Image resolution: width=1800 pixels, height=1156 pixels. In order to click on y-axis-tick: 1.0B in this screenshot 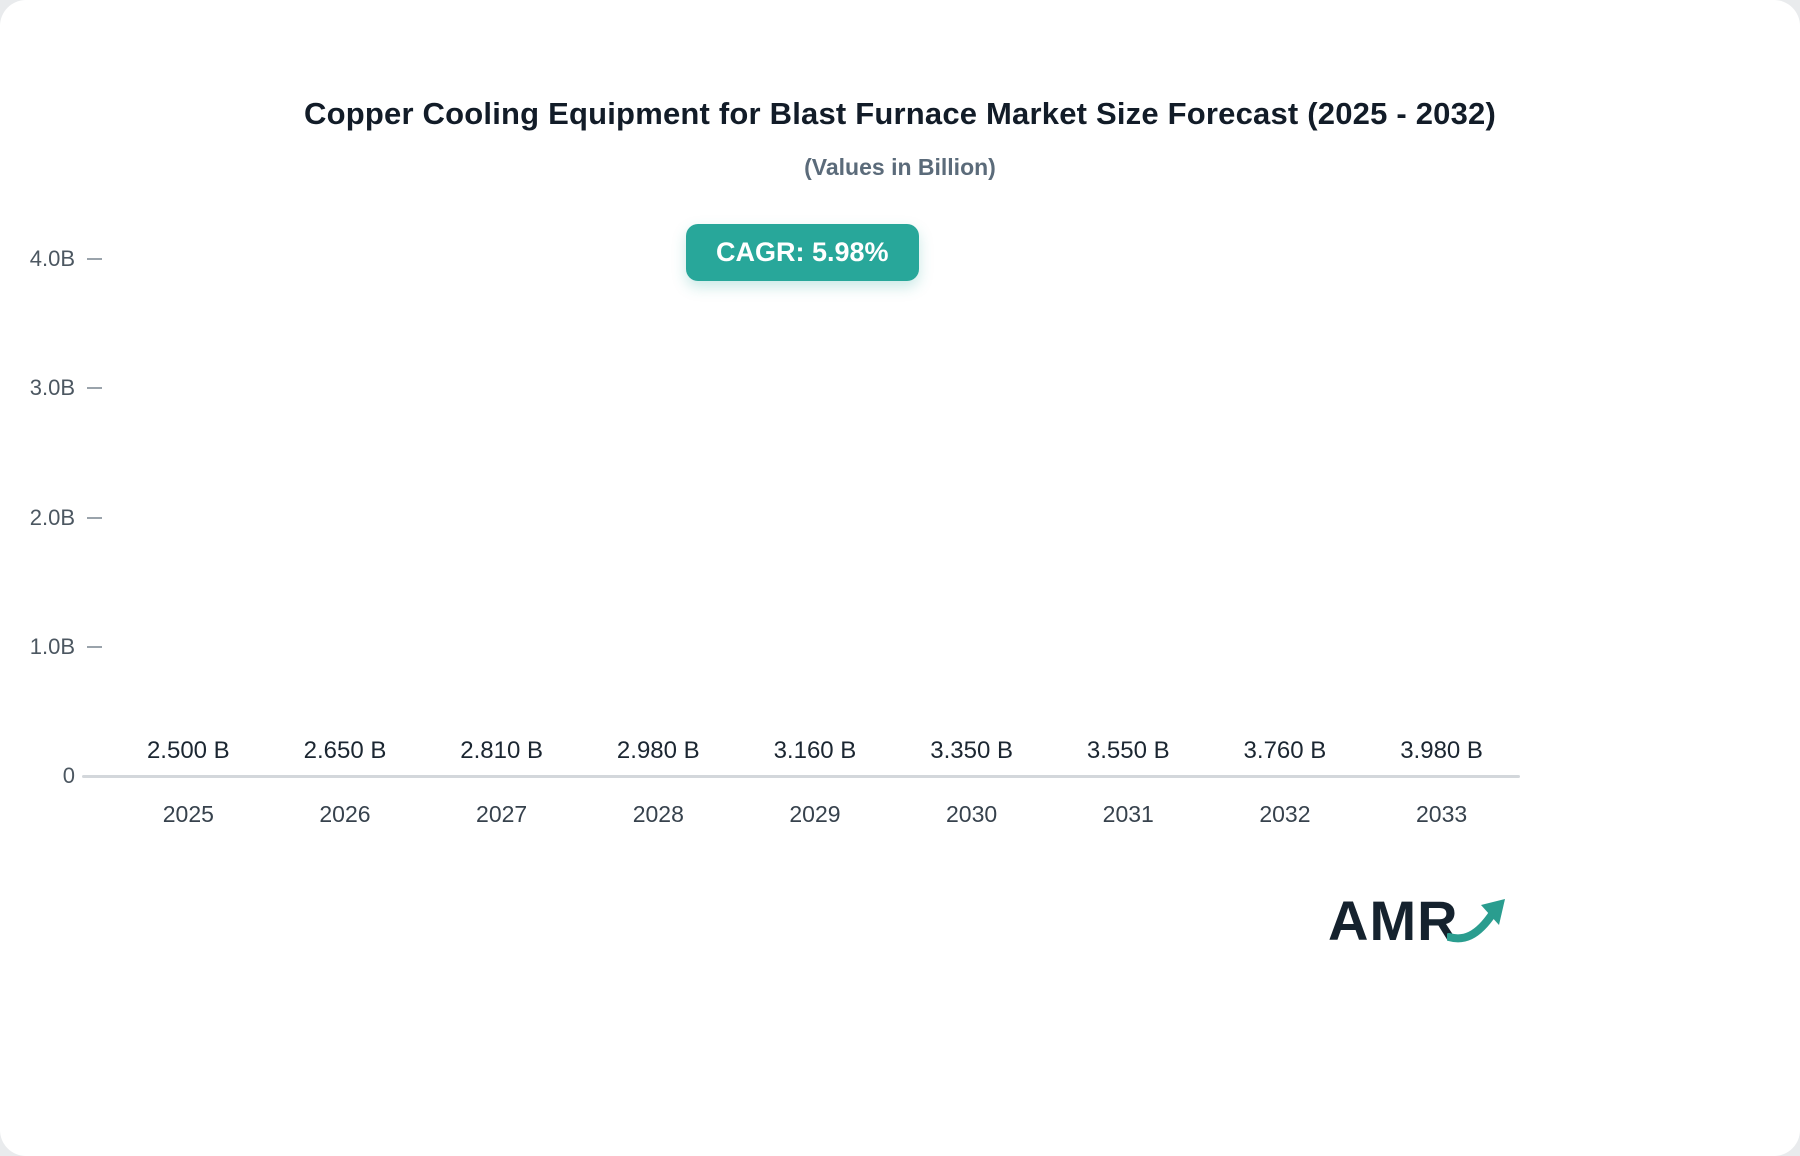, I will do `click(52, 647)`.